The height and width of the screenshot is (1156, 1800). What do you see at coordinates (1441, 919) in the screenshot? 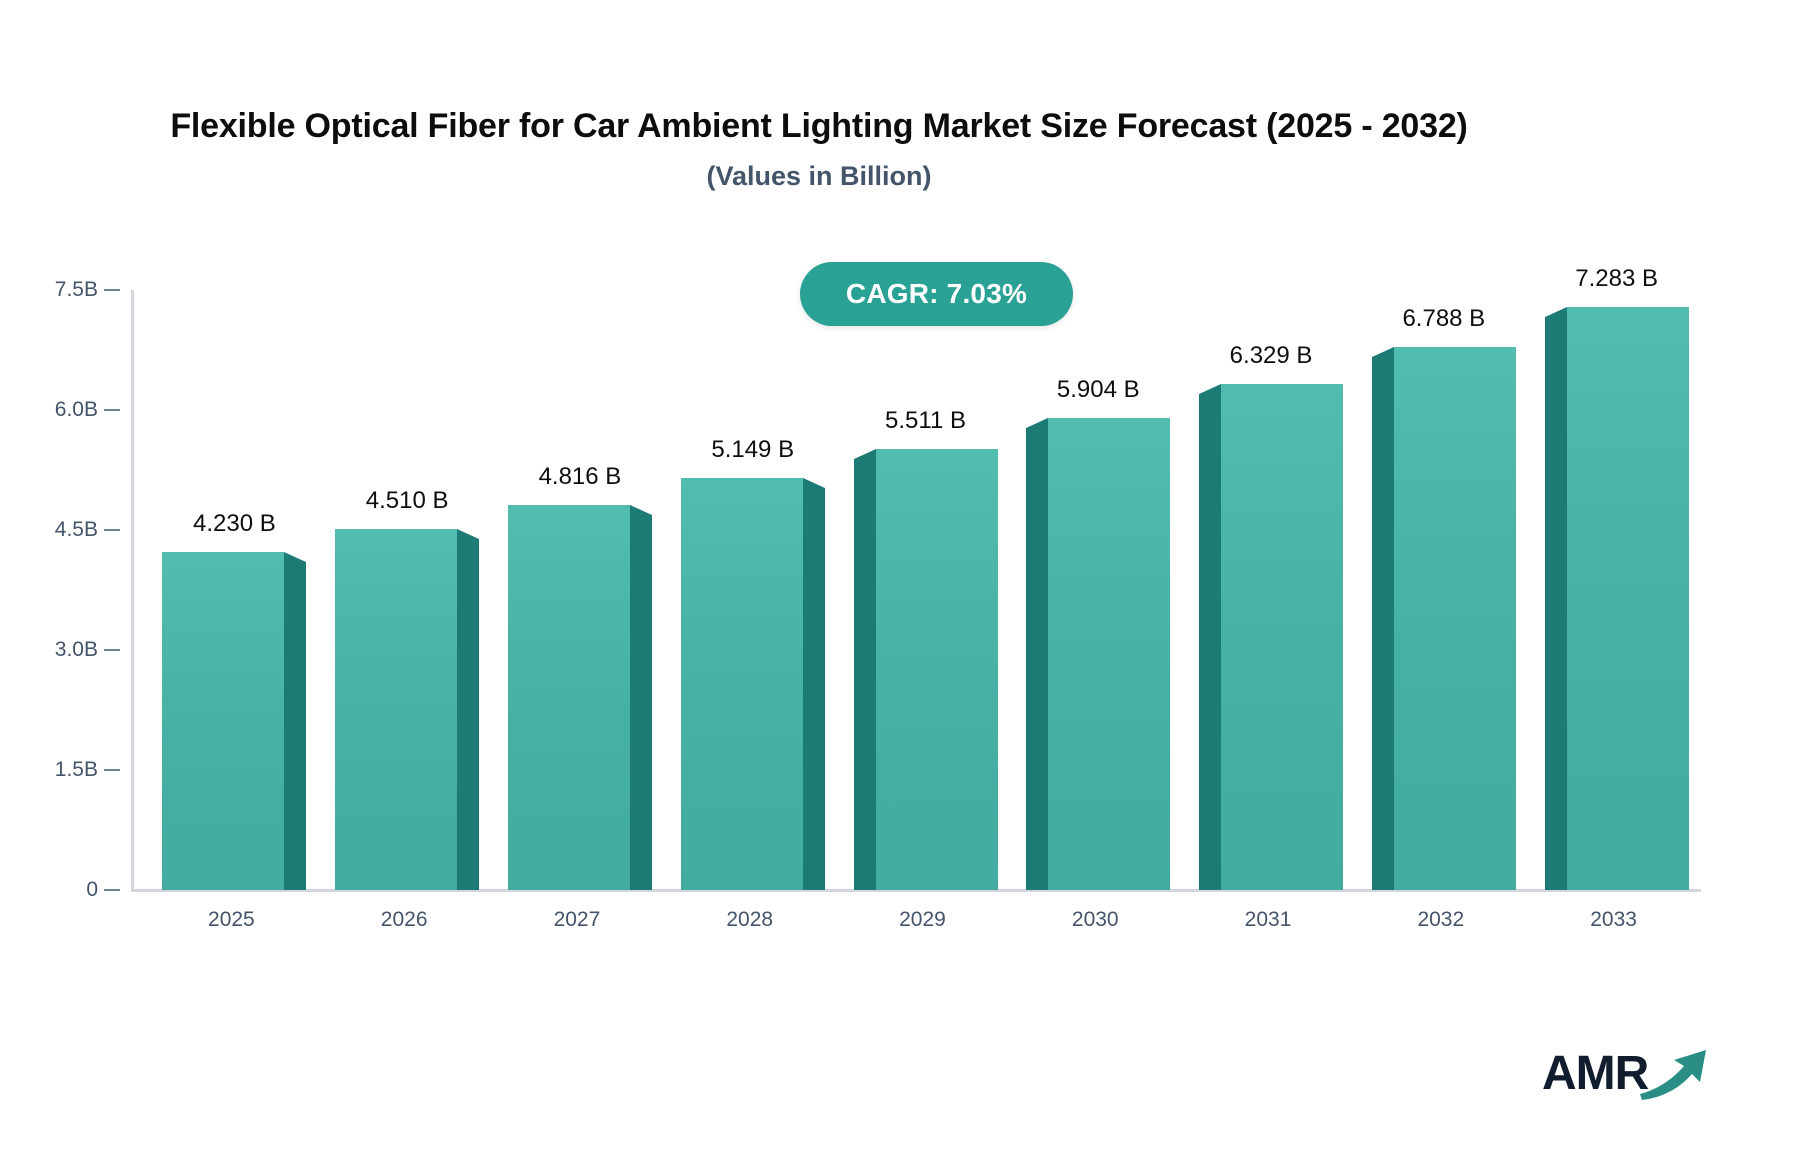
I see `x-axis-label-2032: 2032` at bounding box center [1441, 919].